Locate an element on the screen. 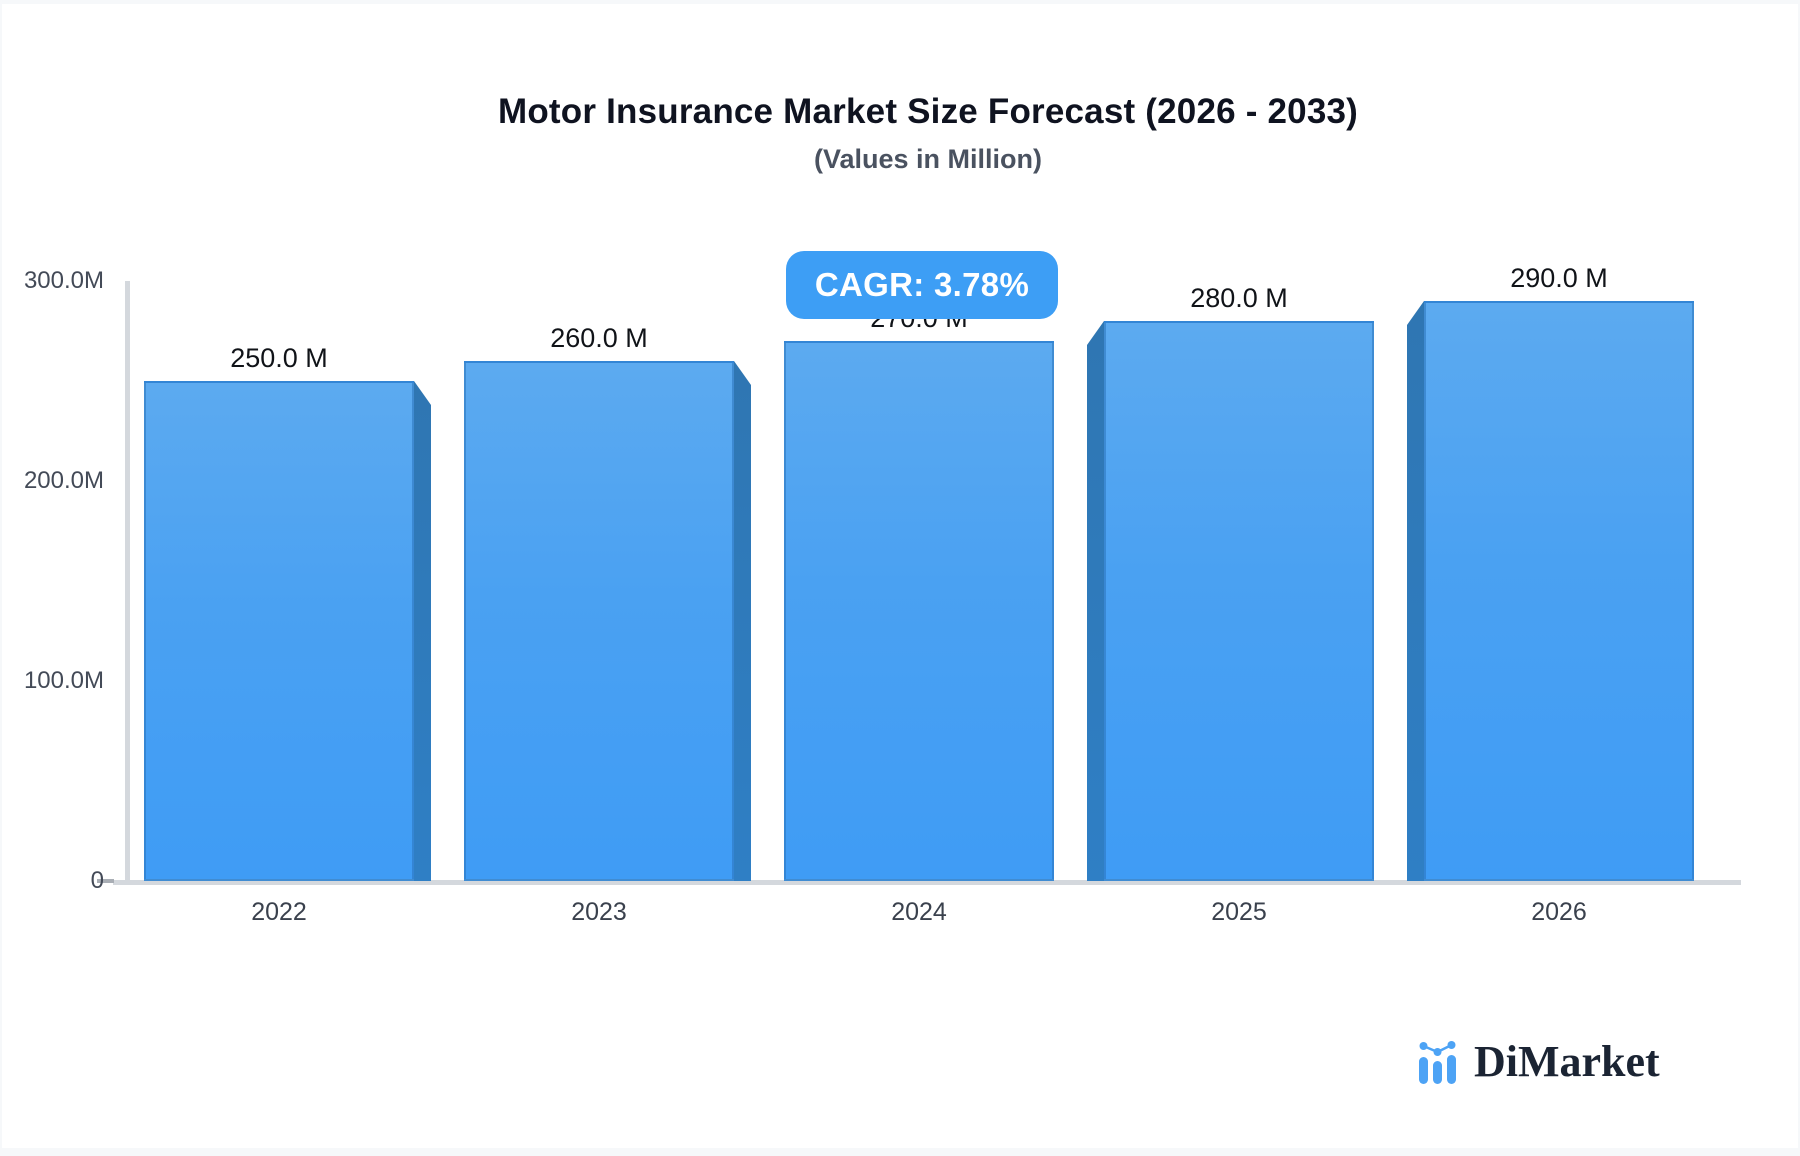 Image resolution: width=1800 pixels, height=1156 pixels. x-tick-label: 2022 is located at coordinates (279, 912).